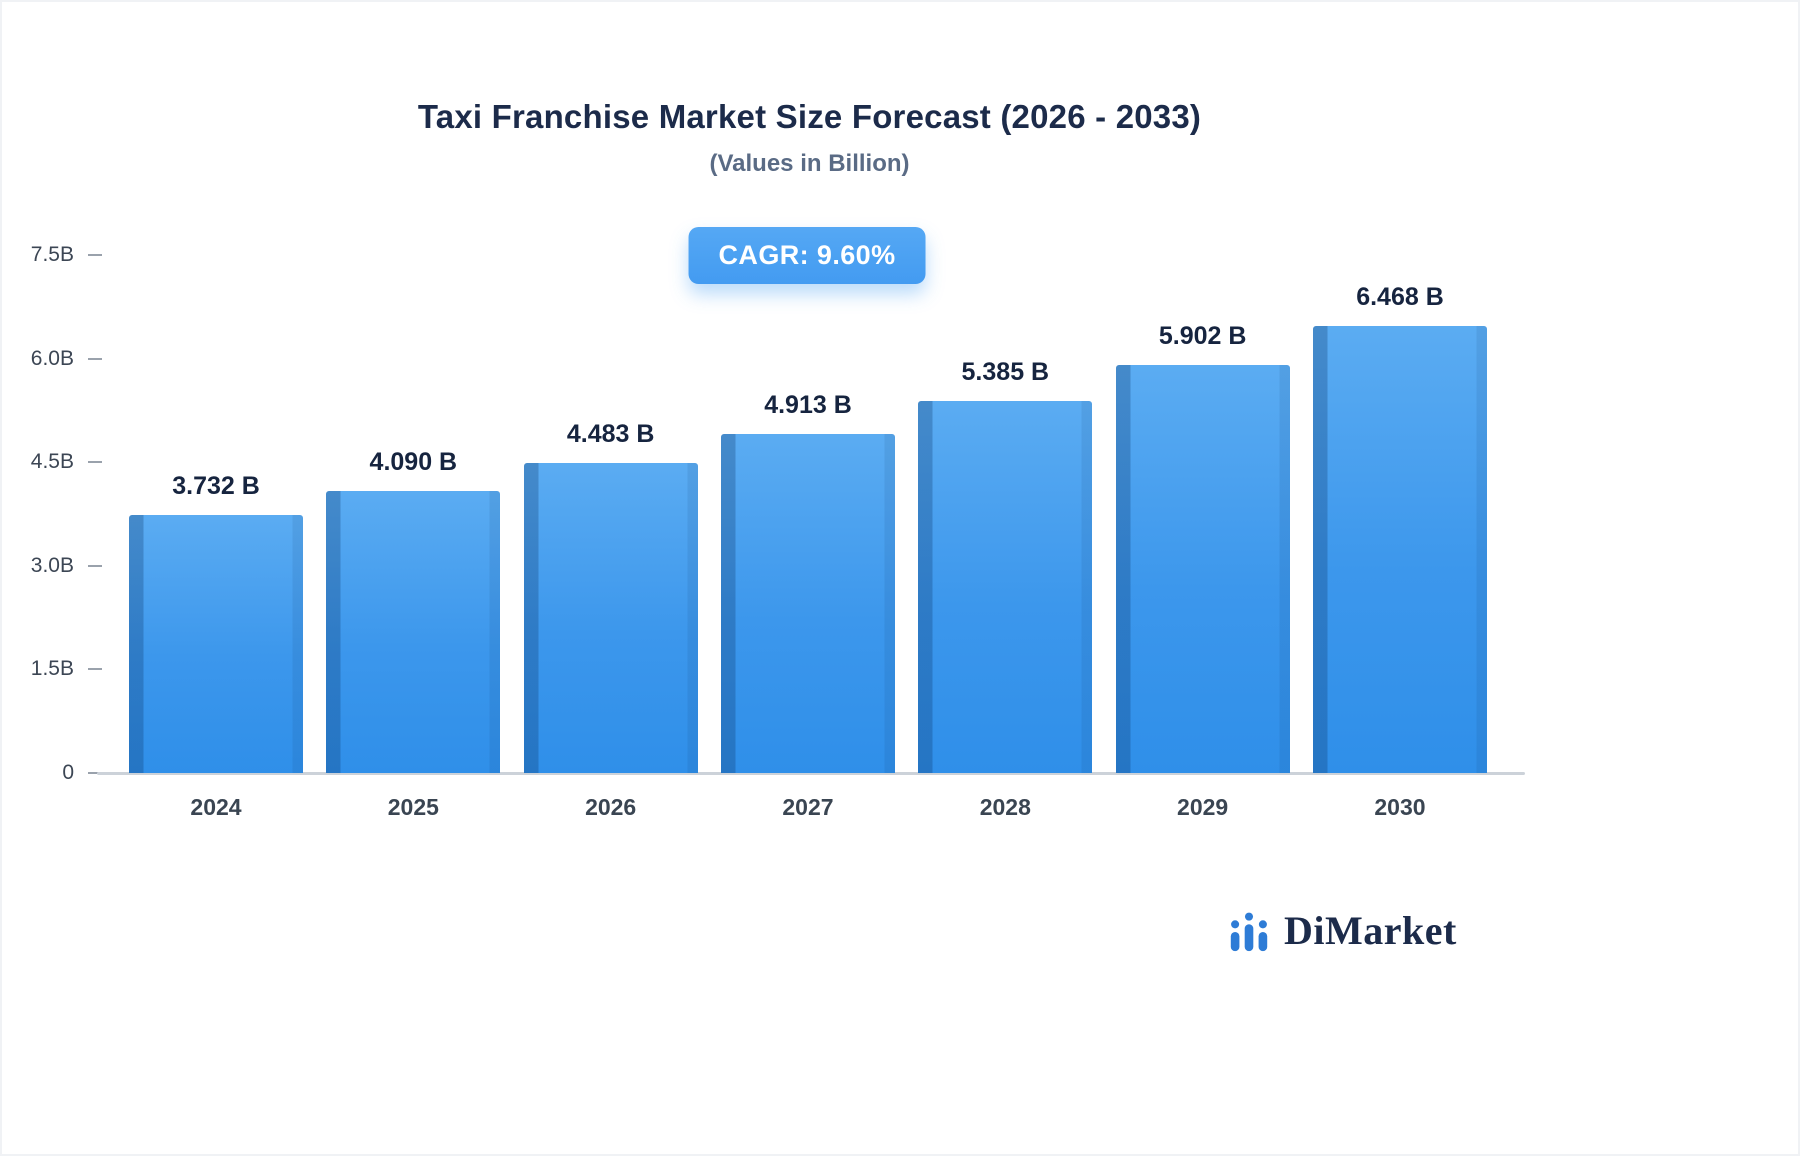 The width and height of the screenshot is (1800, 1156). I want to click on y-axis: 7.5B 6.0B 4.5B 3.0B 1.5B 0, so click(52, 513).